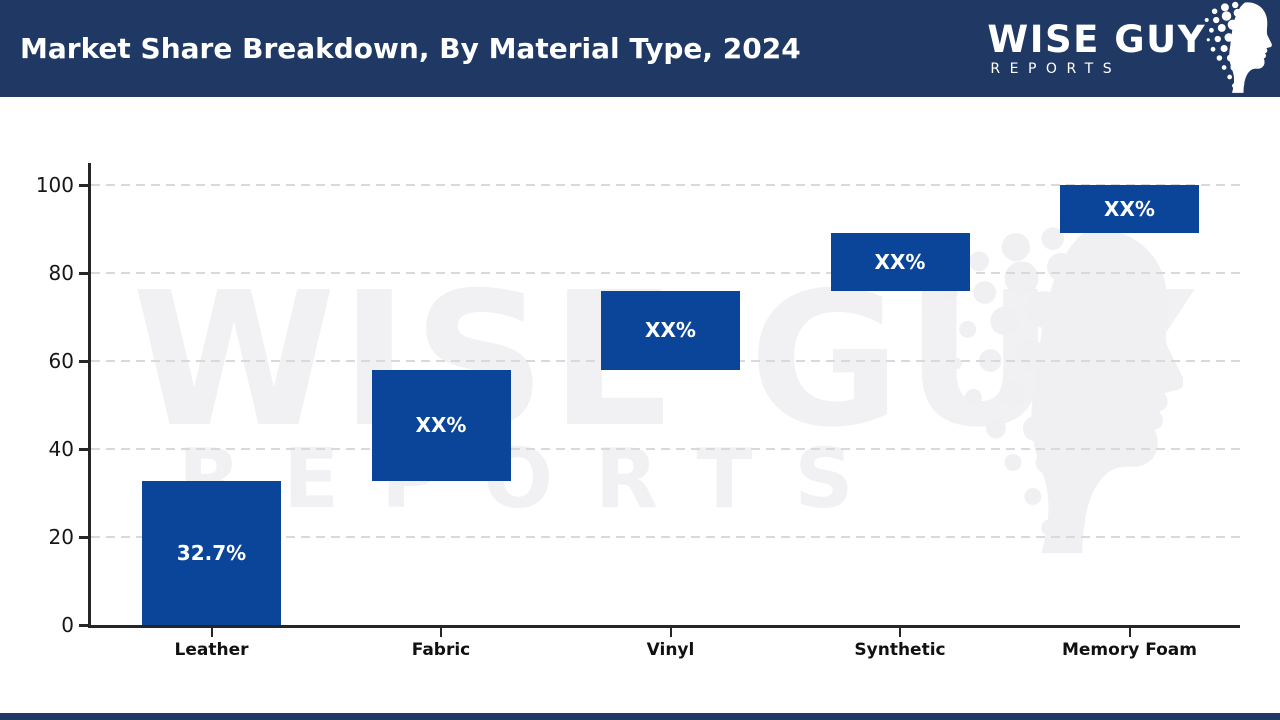  I want to click on bar-vinyl: XX%, so click(670, 330).